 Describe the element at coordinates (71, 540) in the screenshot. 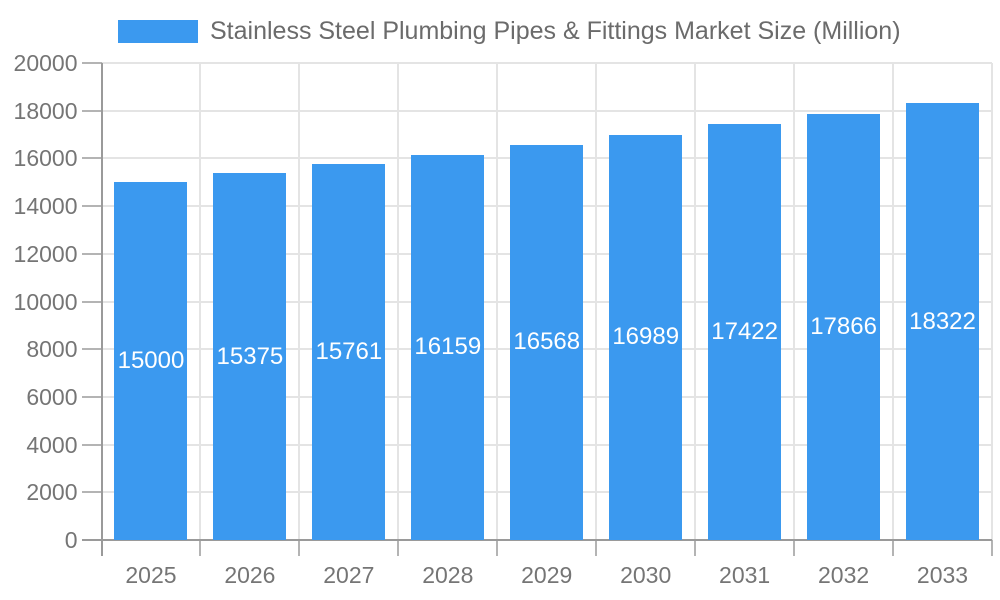

I see `y-axis-label: 0` at that location.